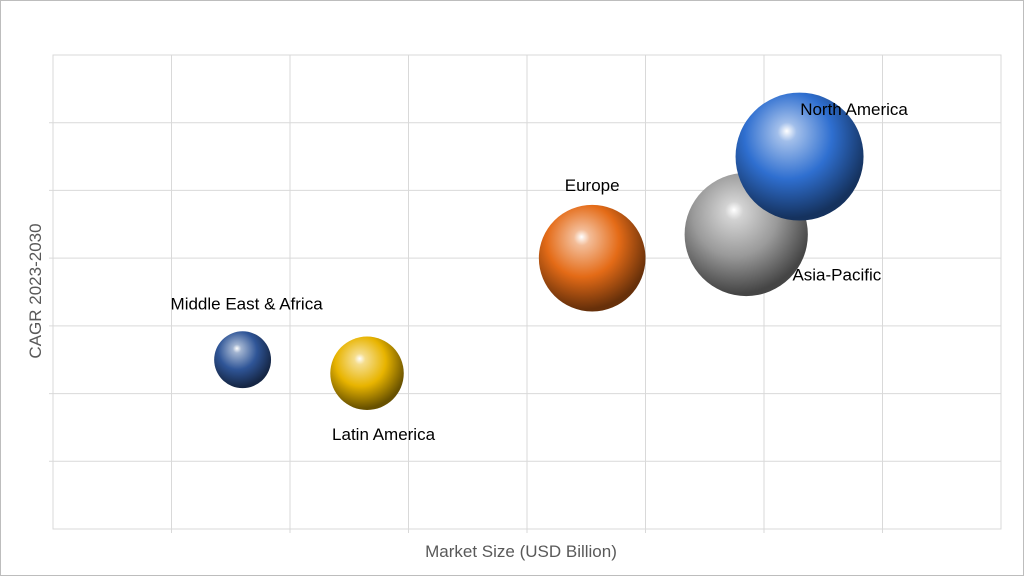 Image resolution: width=1024 pixels, height=577 pixels. What do you see at coordinates (35, 290) in the screenshot?
I see `y-axis-title: CAGR 2023-2030` at bounding box center [35, 290].